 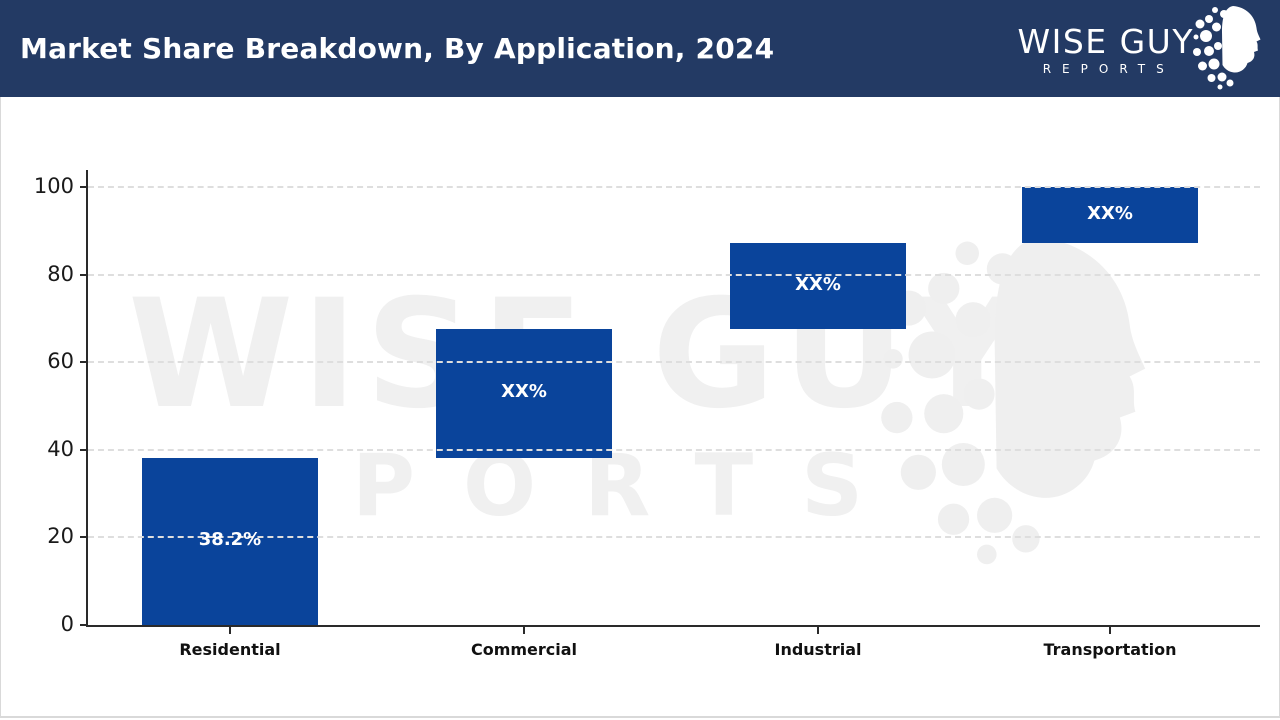 I want to click on y-tick-label: 40, so click(x=60, y=448).